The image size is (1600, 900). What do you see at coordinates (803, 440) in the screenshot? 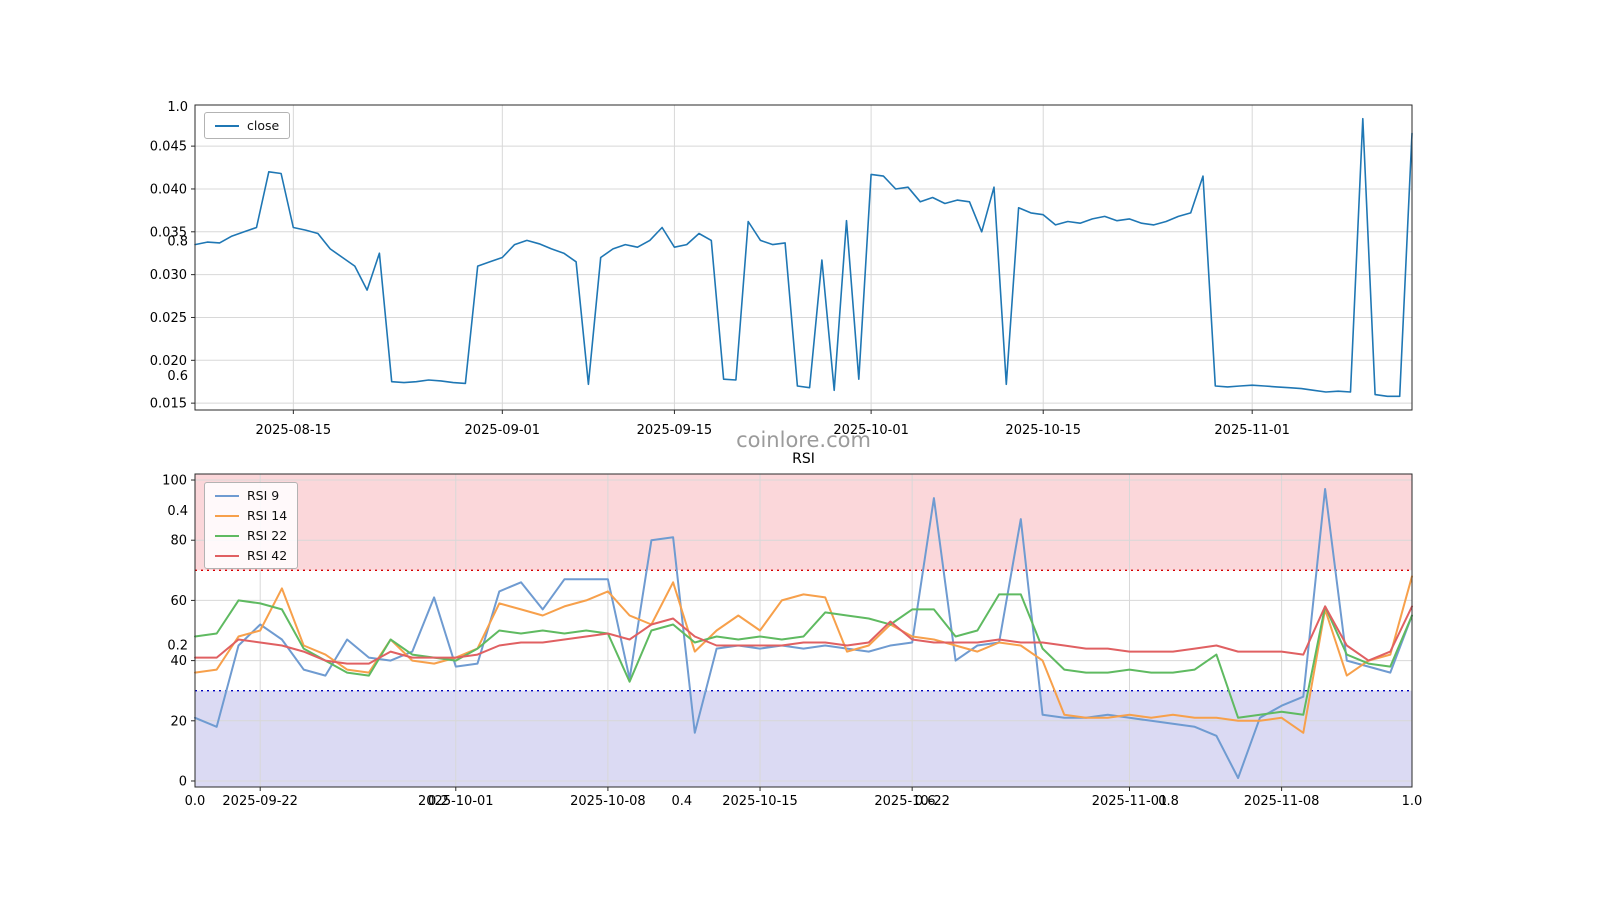
I see `watermark: coinlore.com` at bounding box center [803, 440].